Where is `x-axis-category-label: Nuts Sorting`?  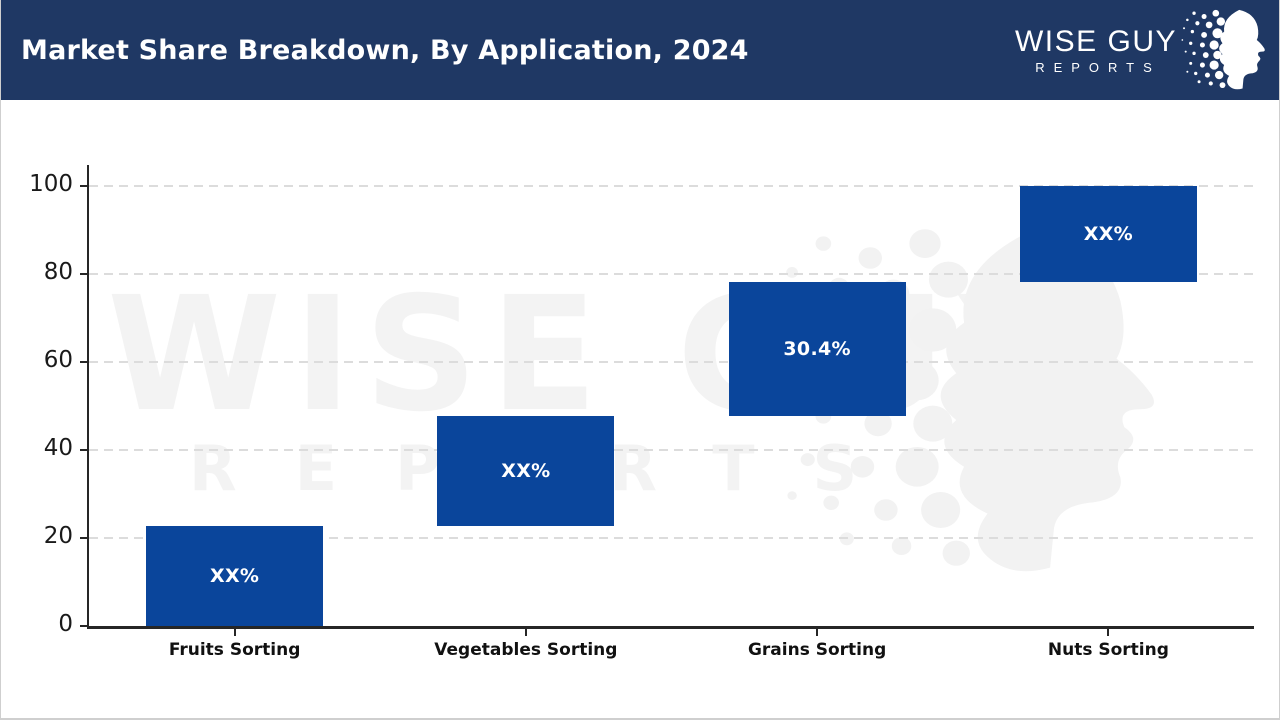 x-axis-category-label: Nuts Sorting is located at coordinates (1108, 650).